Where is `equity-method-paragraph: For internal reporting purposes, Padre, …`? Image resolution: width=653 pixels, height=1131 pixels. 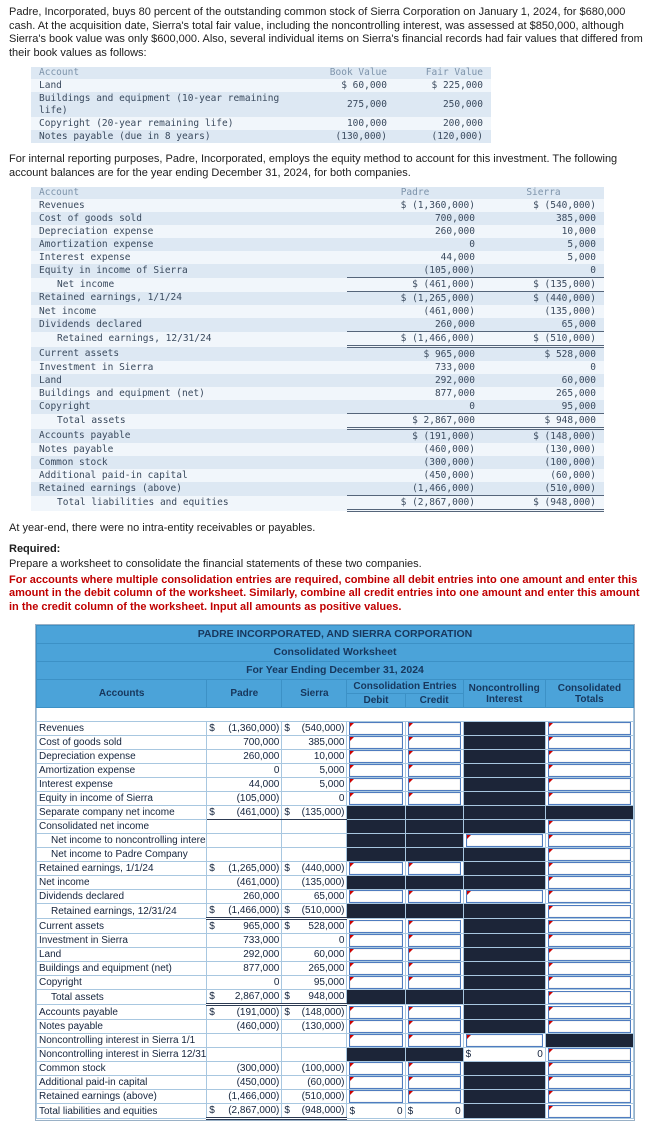
equity-method-paragraph: For internal reporting purposes, Padre, … is located at coordinates (313, 166).